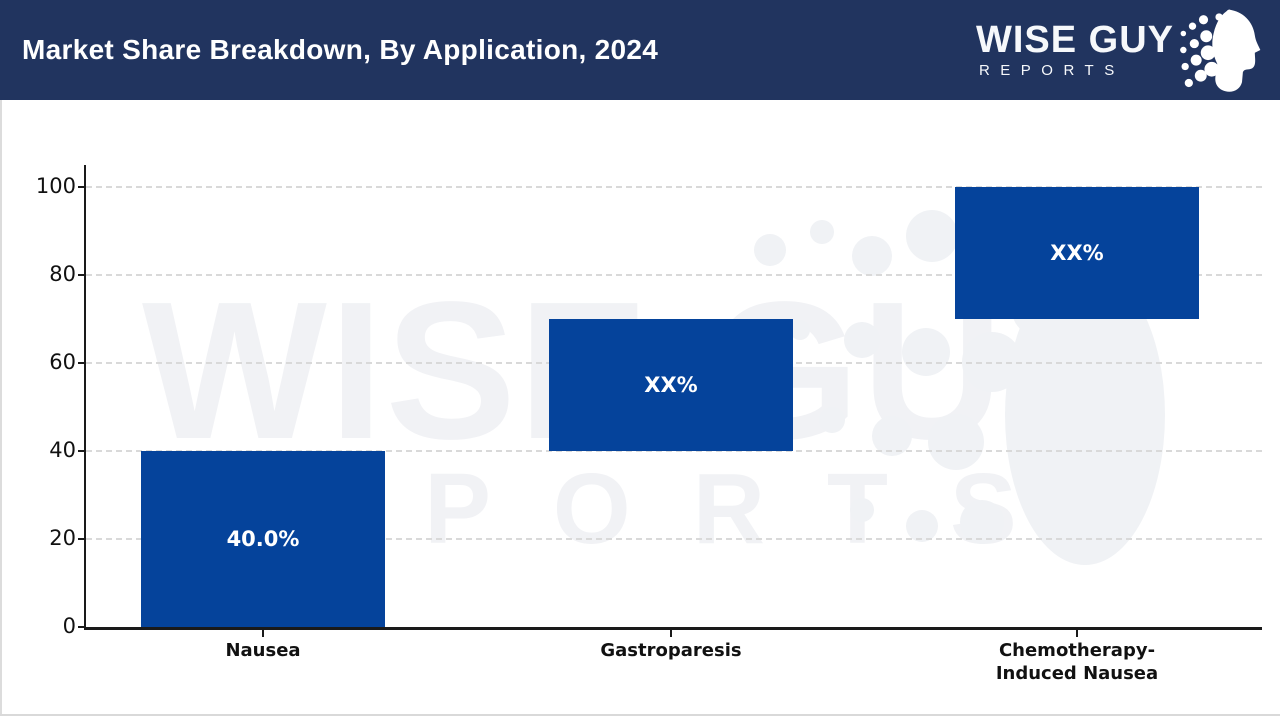 This screenshot has height=720, width=1280. I want to click on wiseguy-logo: WISE GUY REPORTS, so click(1120, 50).